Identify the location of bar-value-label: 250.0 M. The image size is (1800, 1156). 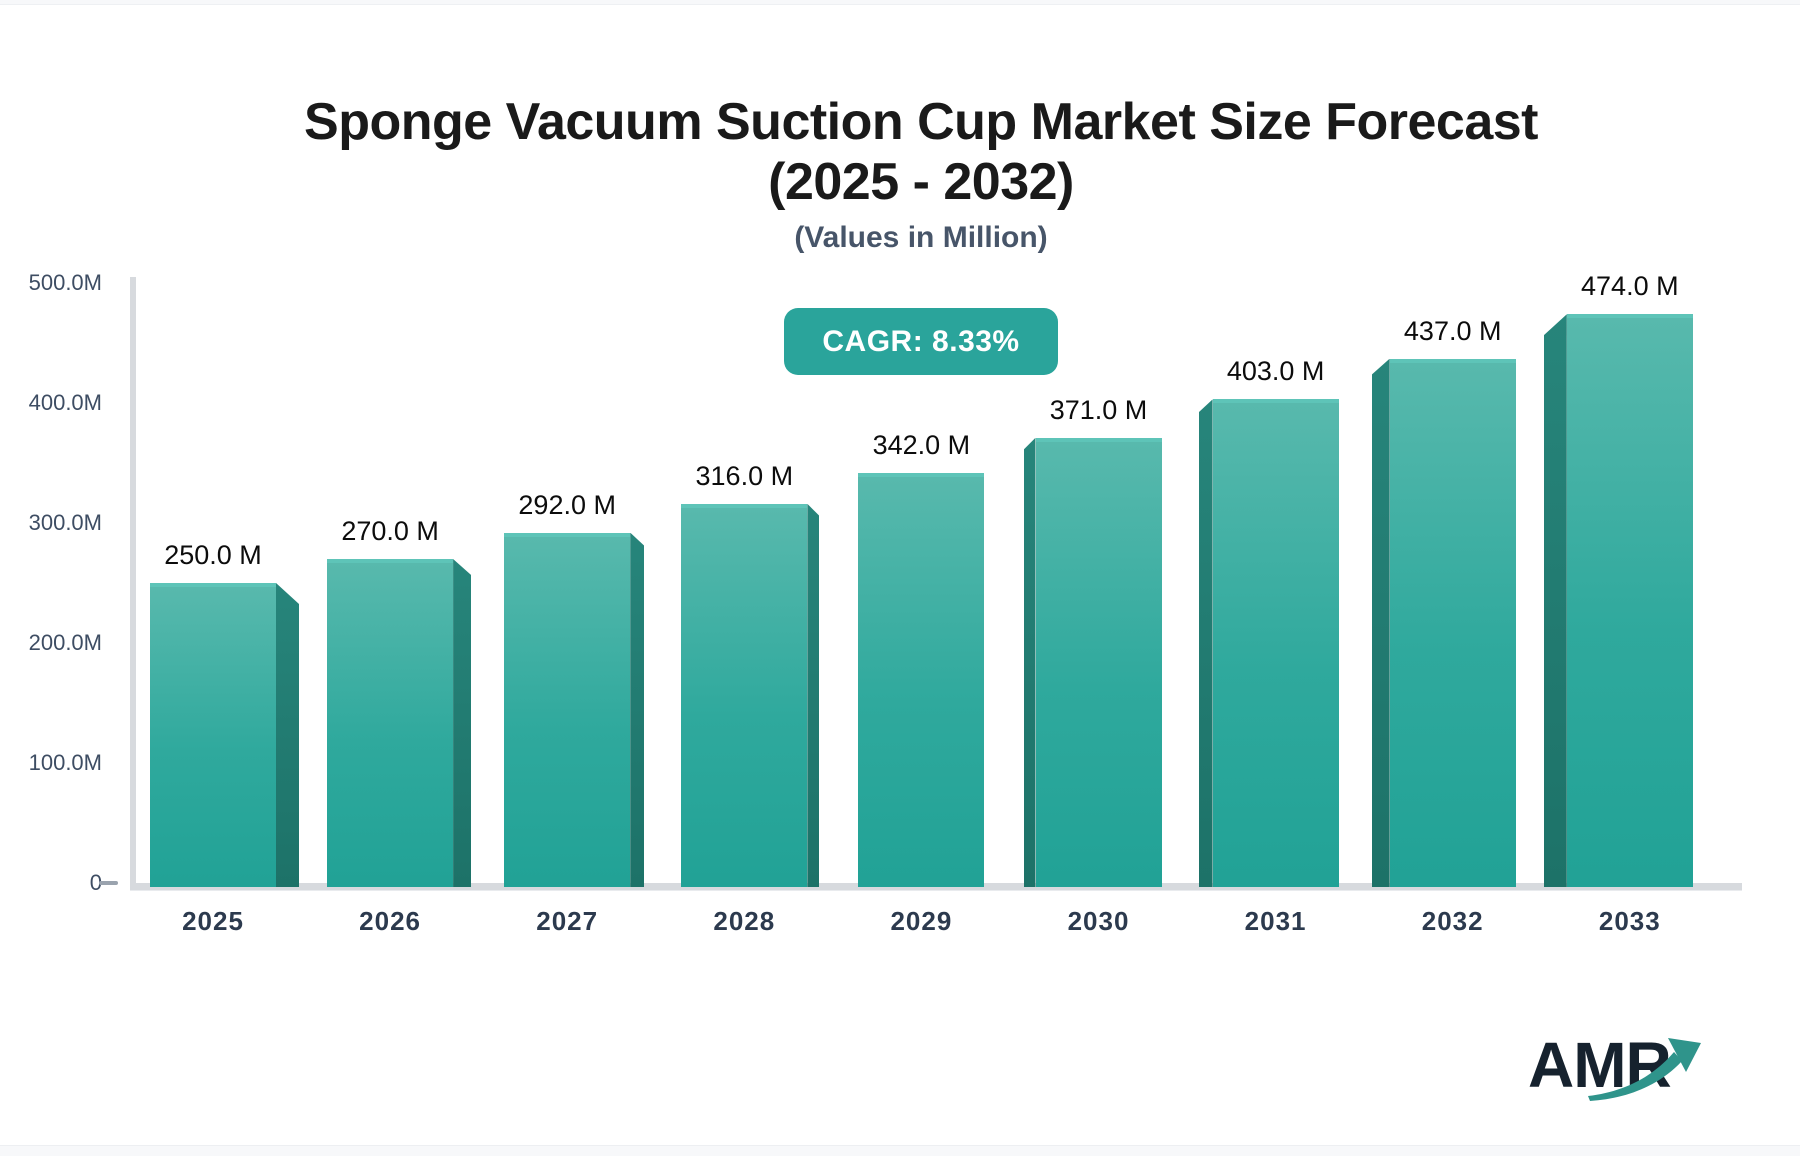
(213, 555).